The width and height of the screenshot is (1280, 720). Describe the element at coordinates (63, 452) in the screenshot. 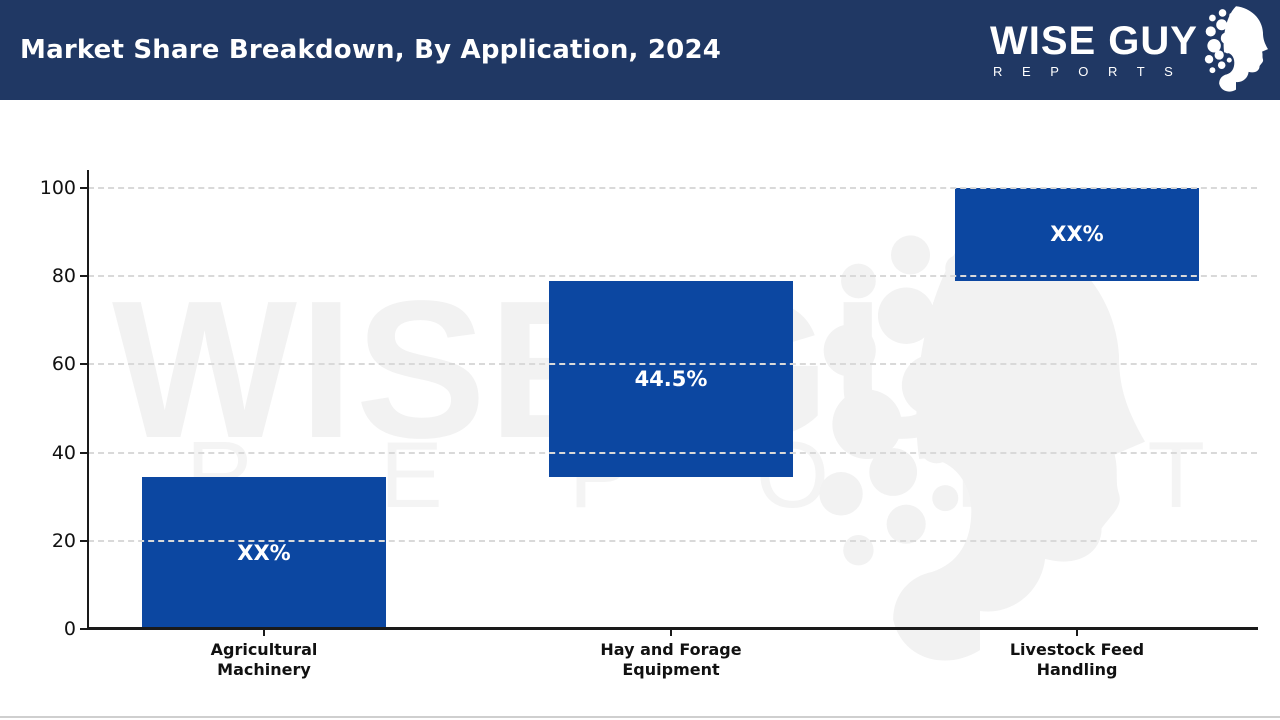

I see `y-tick-label: 40` at that location.